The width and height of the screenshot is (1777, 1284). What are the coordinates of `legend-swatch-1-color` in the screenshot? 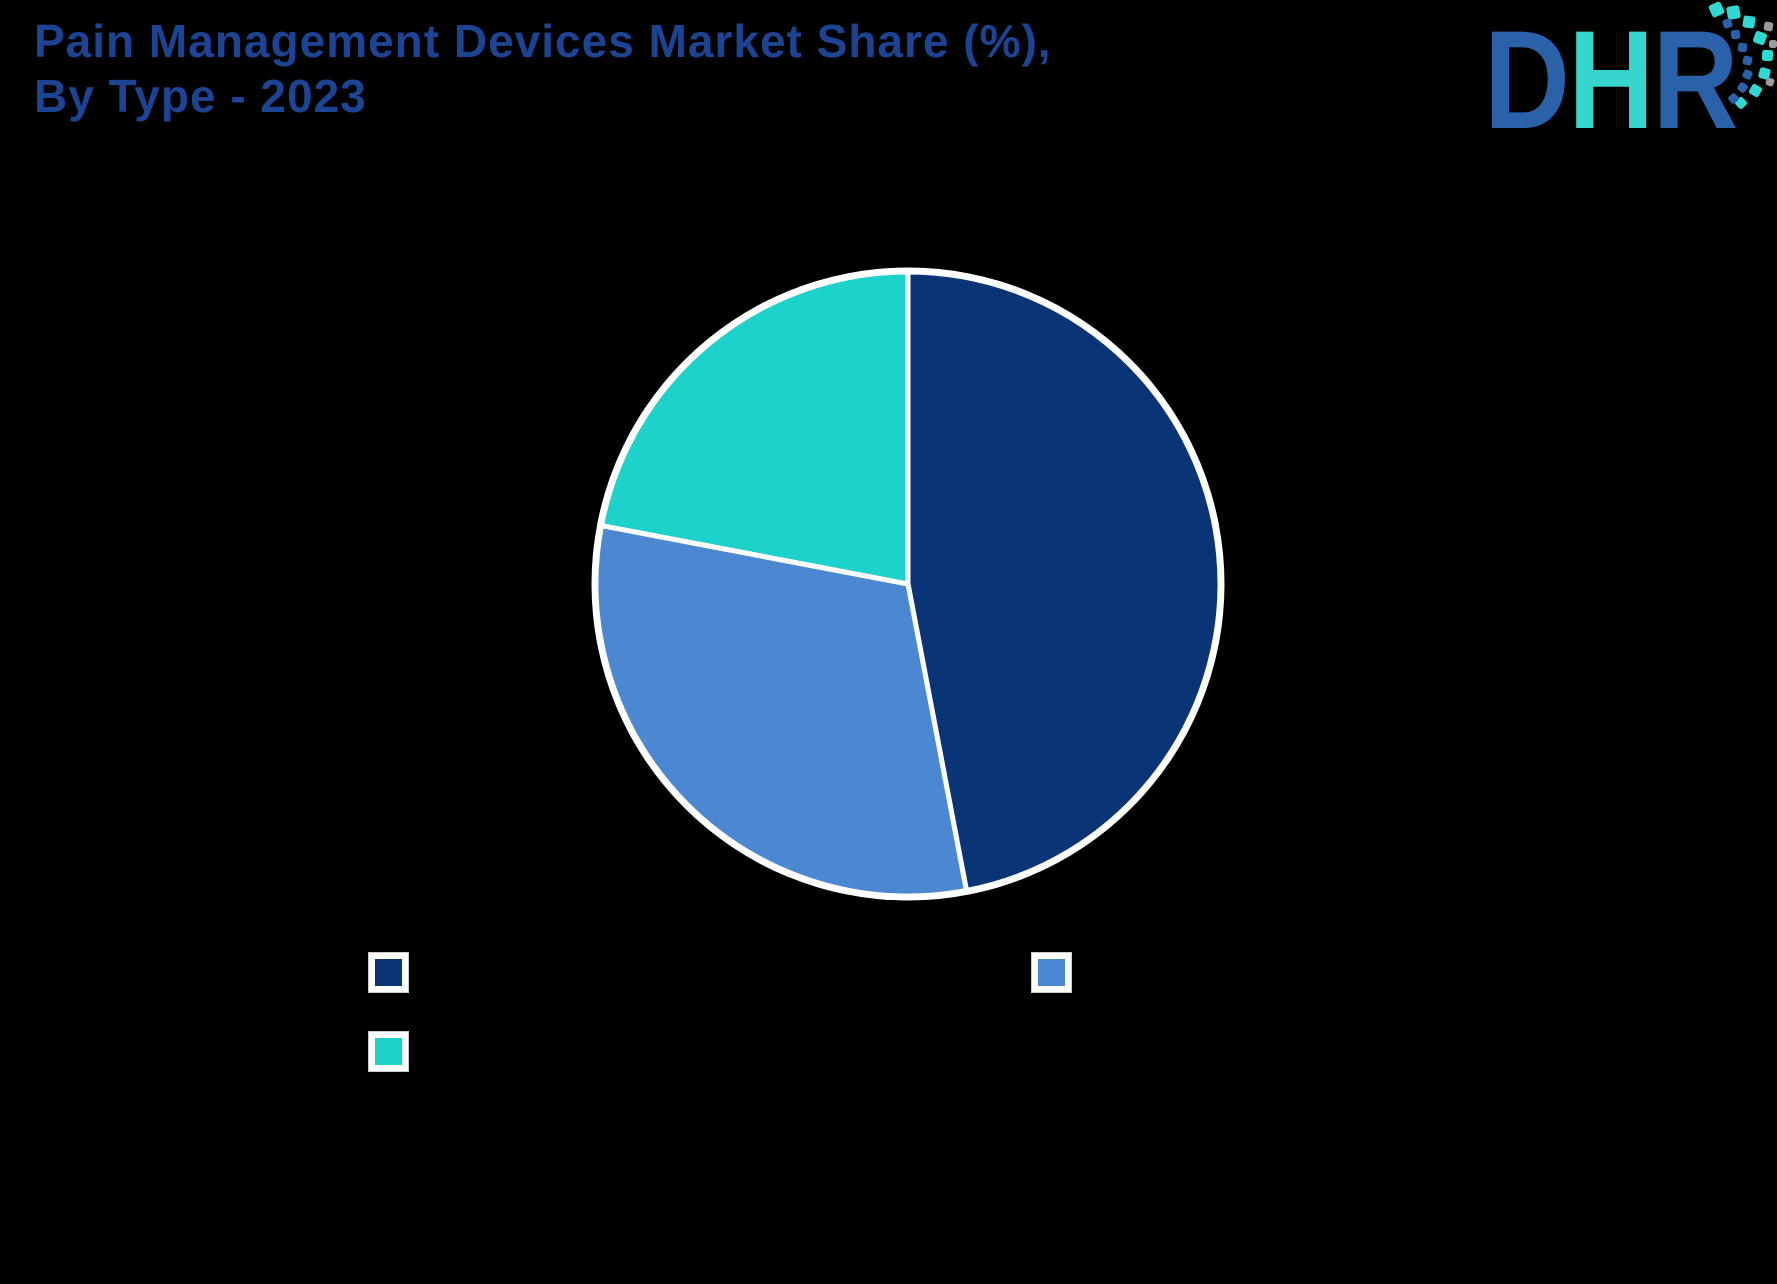 It's located at (388, 972).